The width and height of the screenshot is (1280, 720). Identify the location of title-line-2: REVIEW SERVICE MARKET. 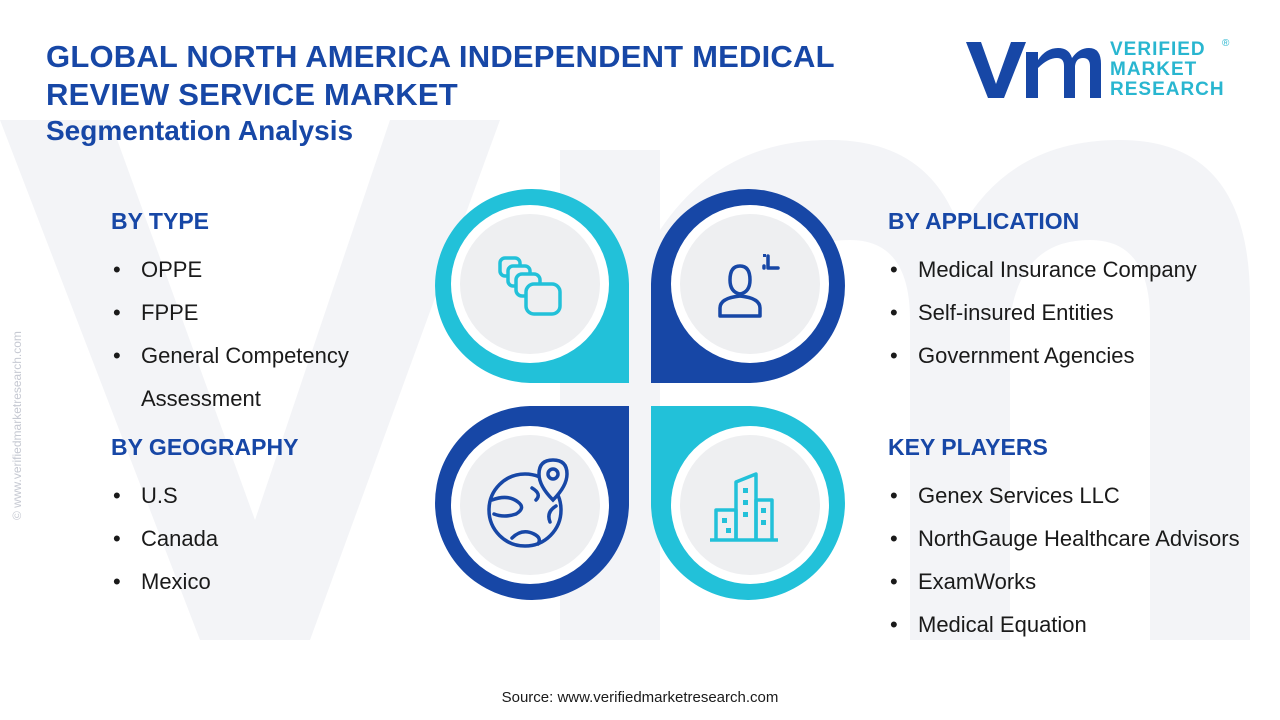
(252, 94).